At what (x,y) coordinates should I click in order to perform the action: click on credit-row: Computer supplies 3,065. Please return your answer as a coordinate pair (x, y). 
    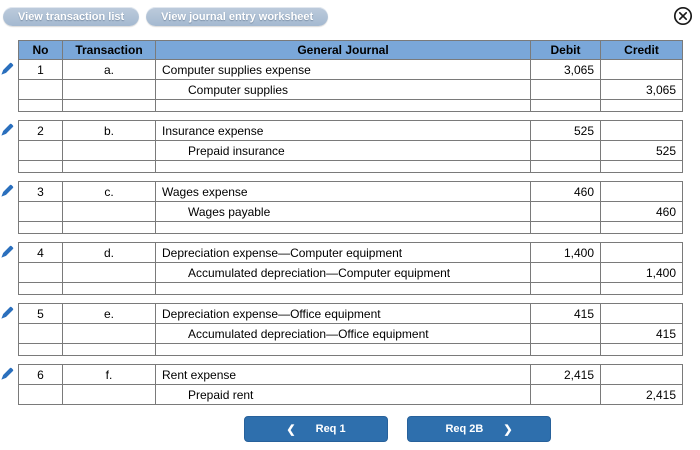
    Looking at the image, I should click on (350, 89).